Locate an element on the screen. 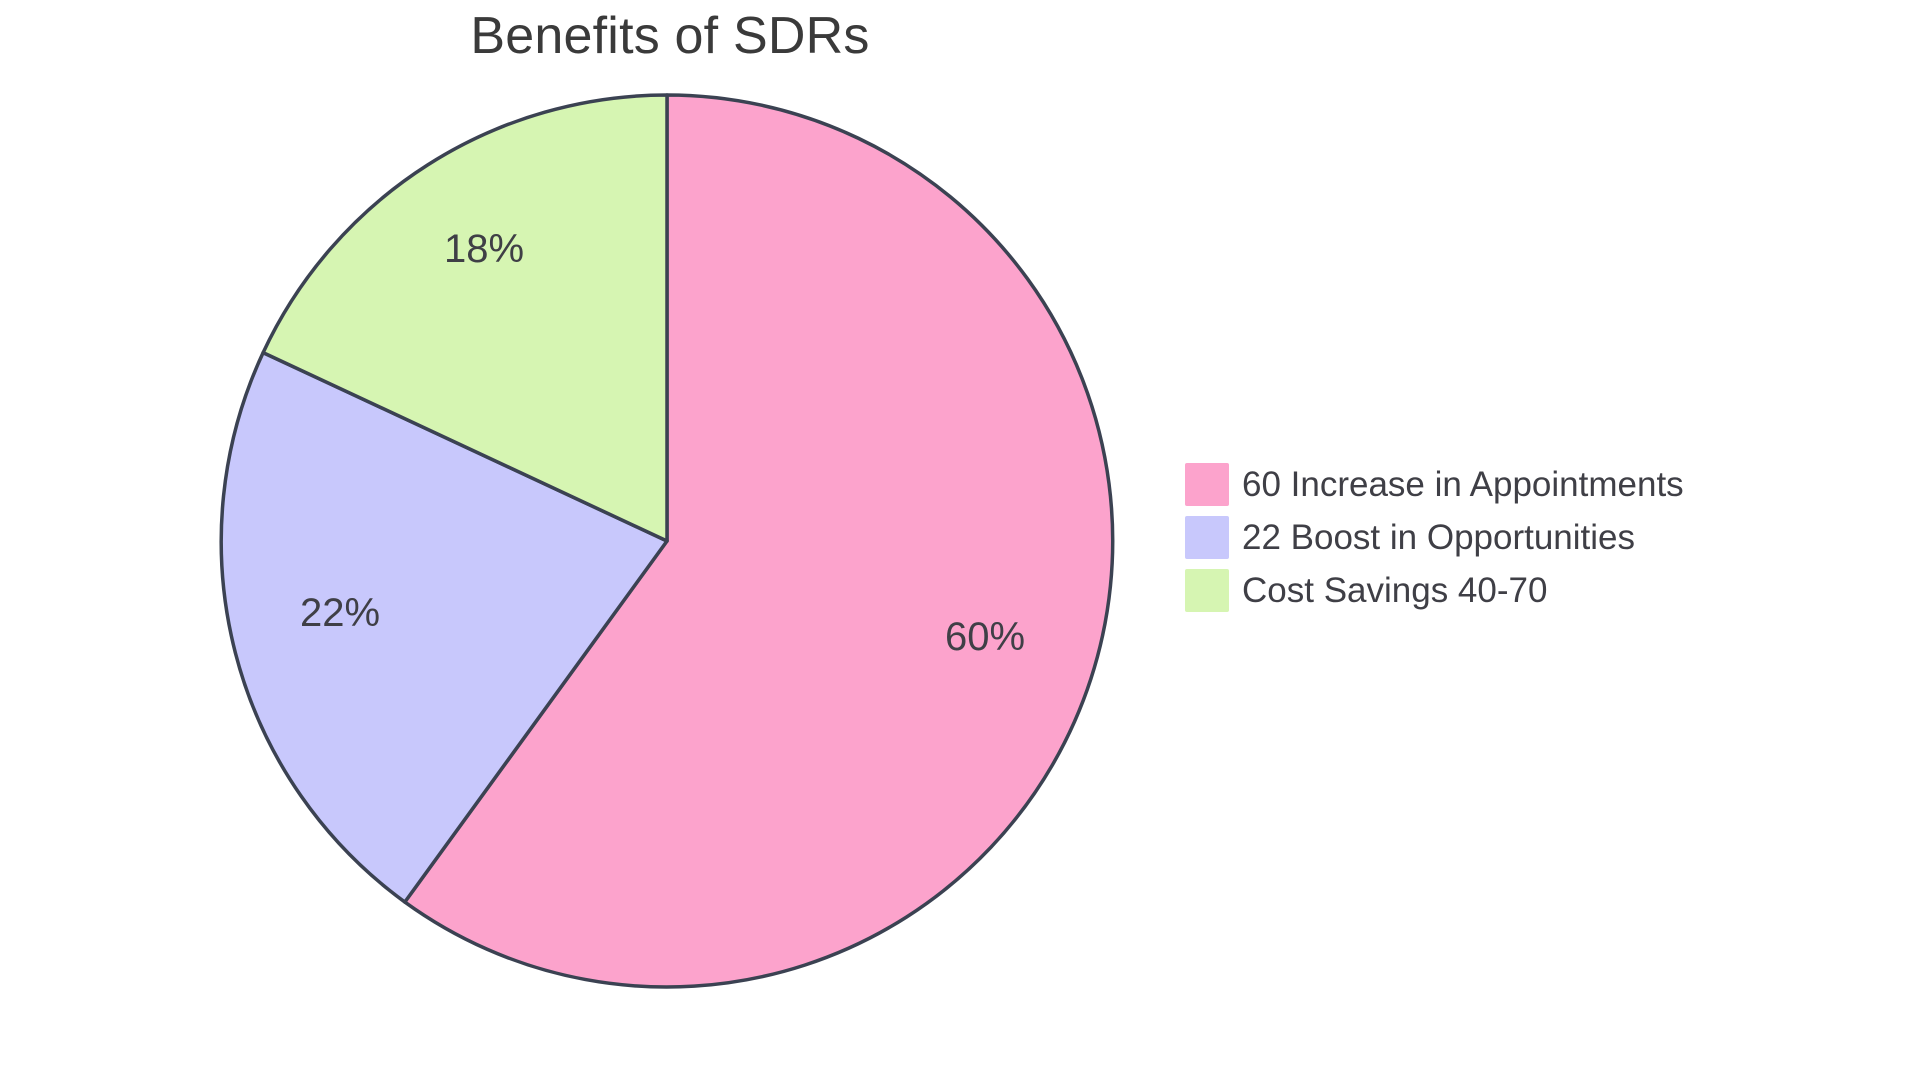 The image size is (1920, 1083). legend-label-cost-savings-40-70: Cost Savings 40-70 is located at coordinates (1395, 590).